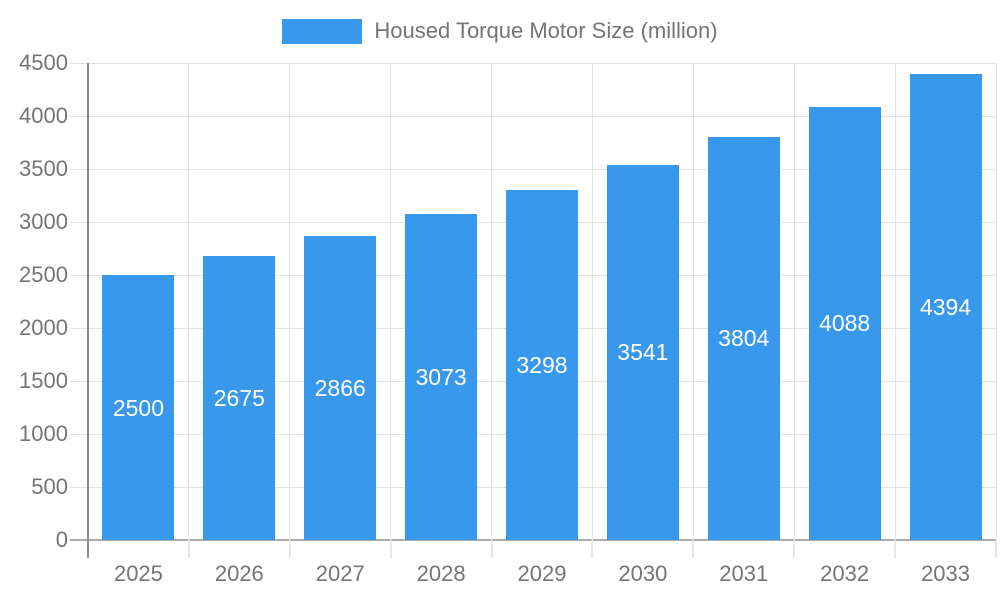 The image size is (1000, 600). I want to click on bar-value-label: 3073, so click(441, 377).